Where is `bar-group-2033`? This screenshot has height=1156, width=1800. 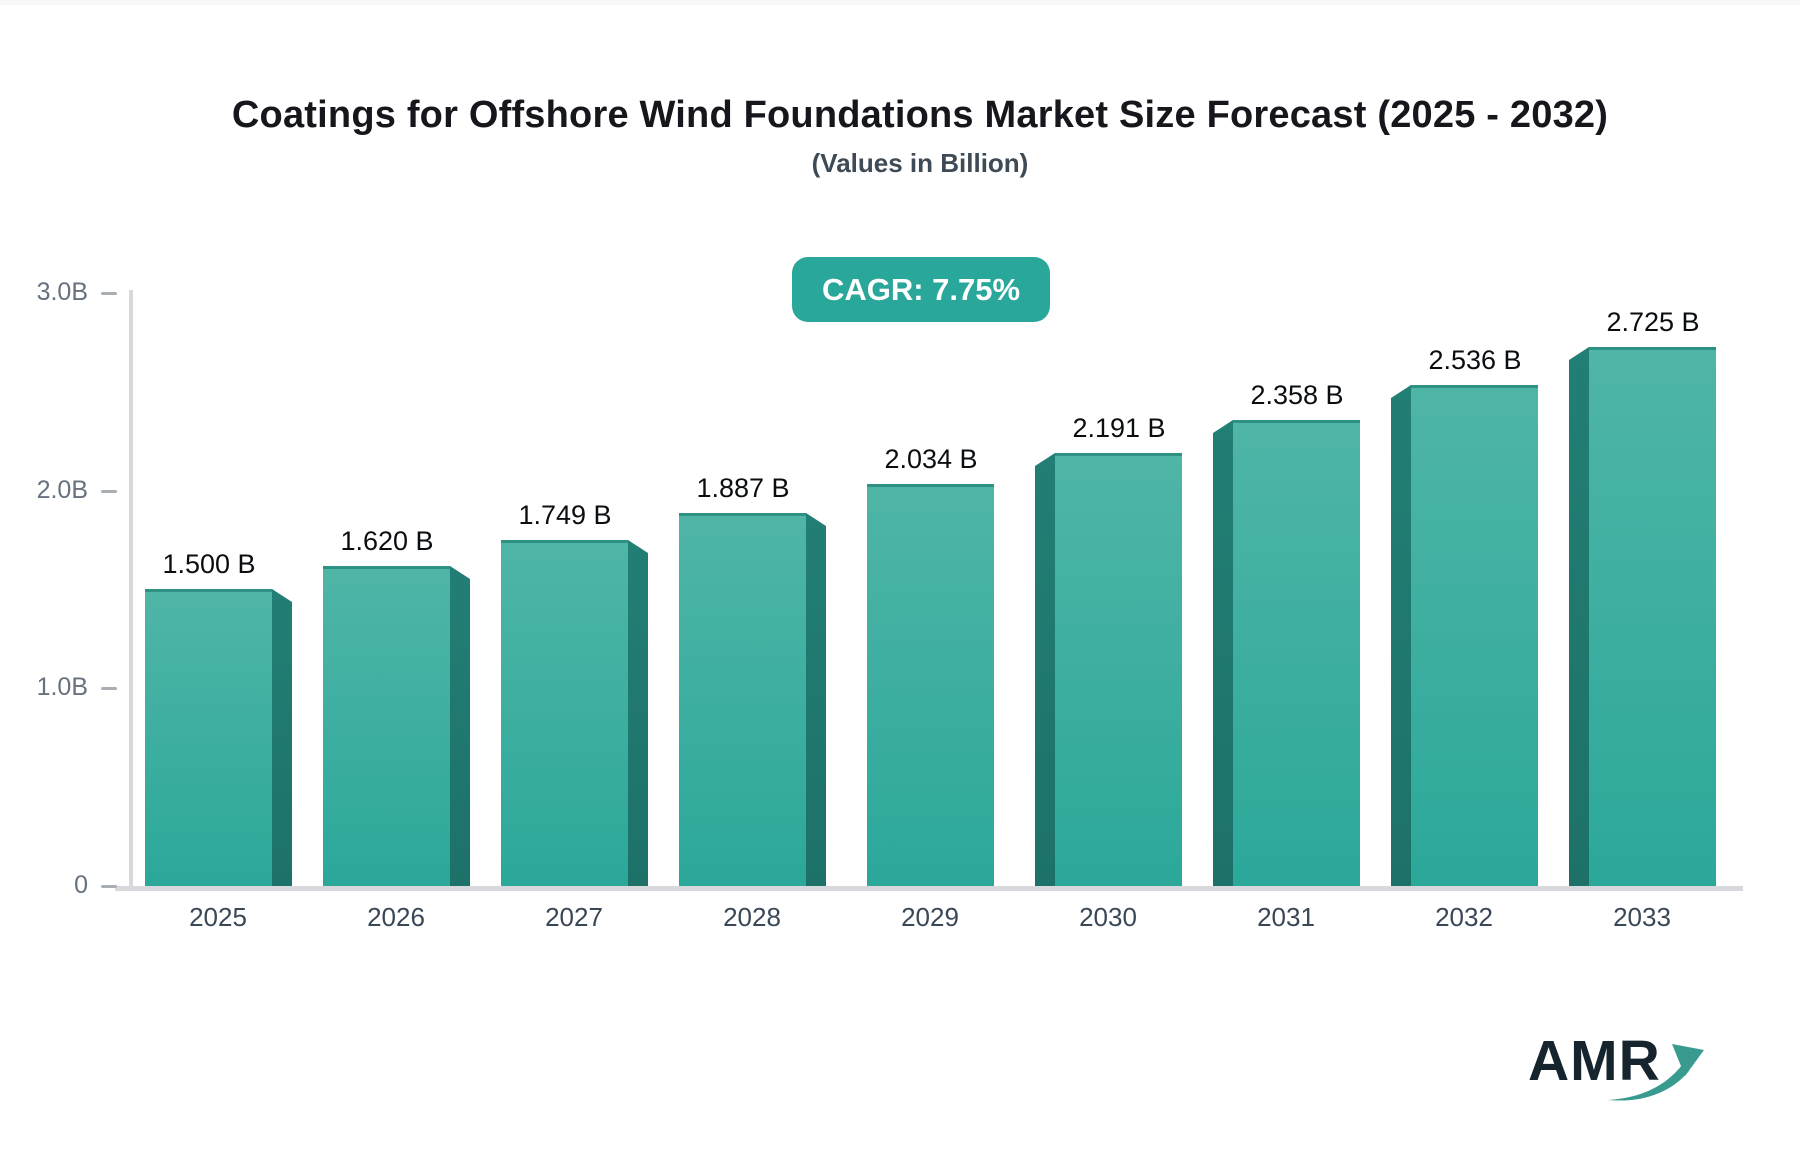 bar-group-2033 is located at coordinates (1642, 616).